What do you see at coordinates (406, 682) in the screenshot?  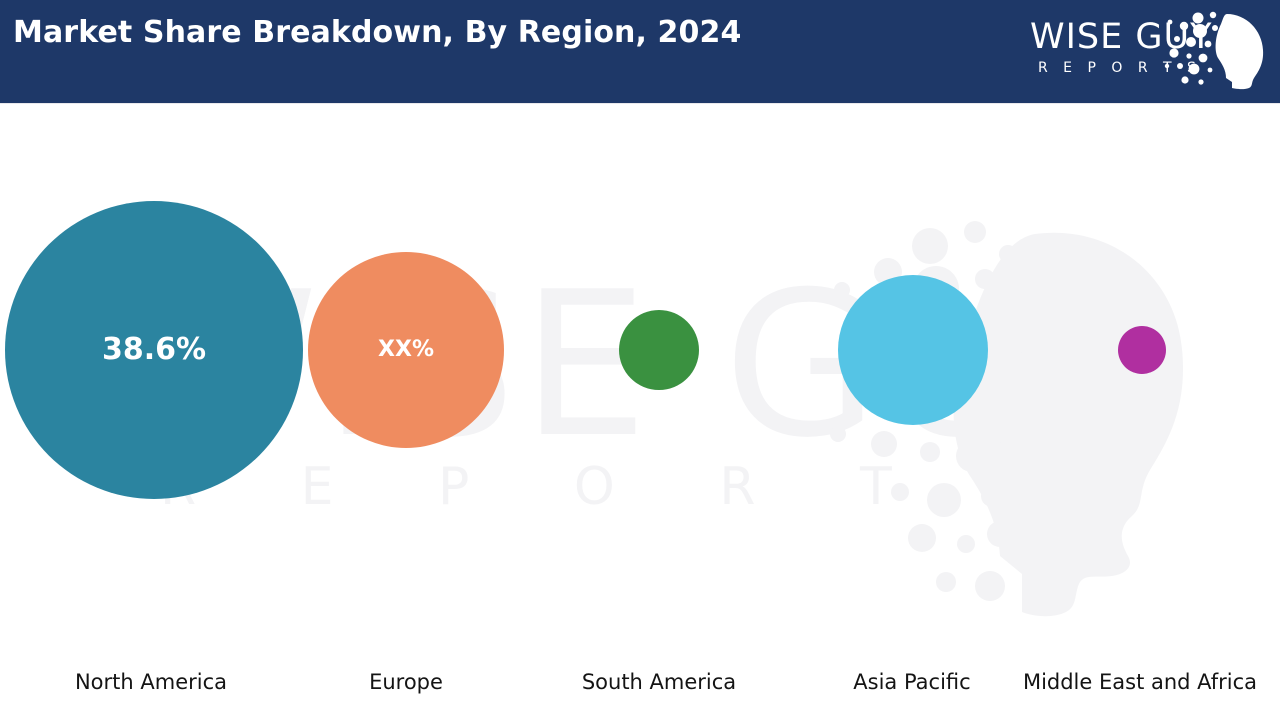 I see `category-label-europe: Europe` at bounding box center [406, 682].